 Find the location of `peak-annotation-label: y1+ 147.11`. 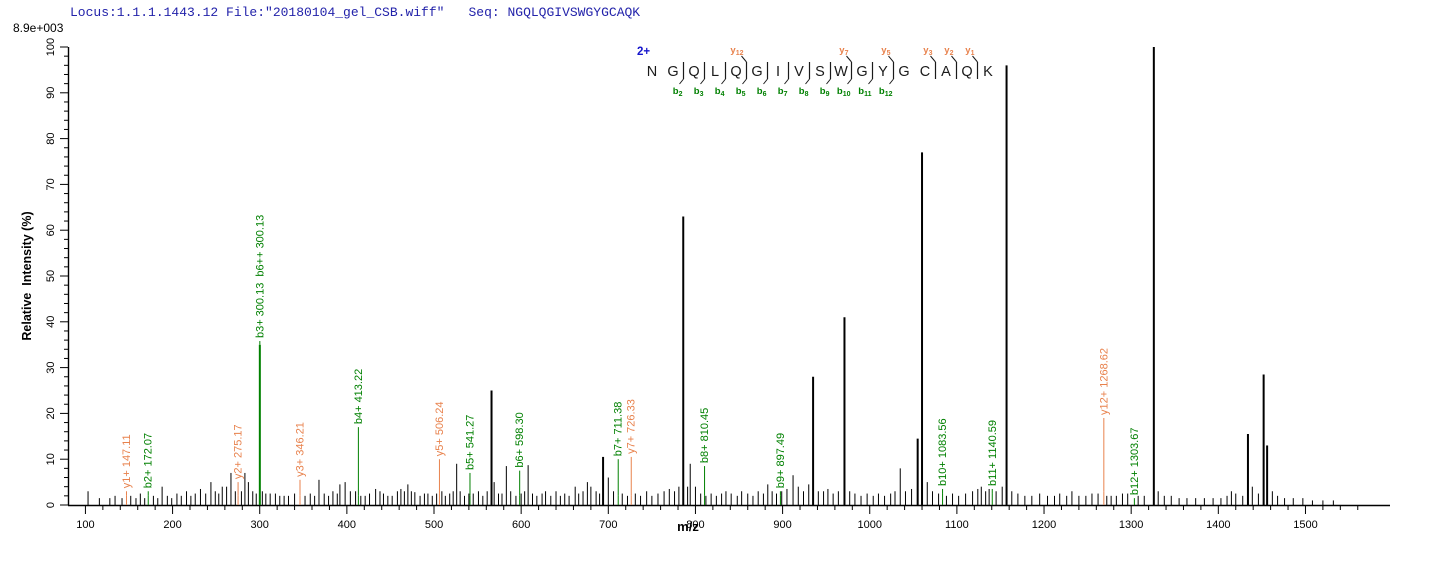

peak-annotation-label: y1+ 147.11 is located at coordinates (127, 461).